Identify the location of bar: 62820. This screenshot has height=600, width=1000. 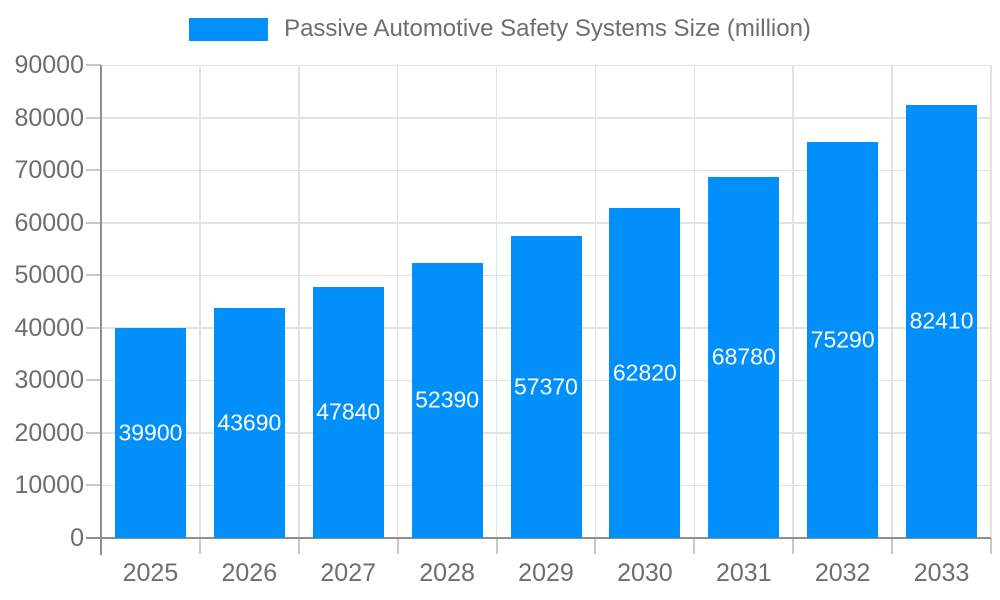
(645, 372).